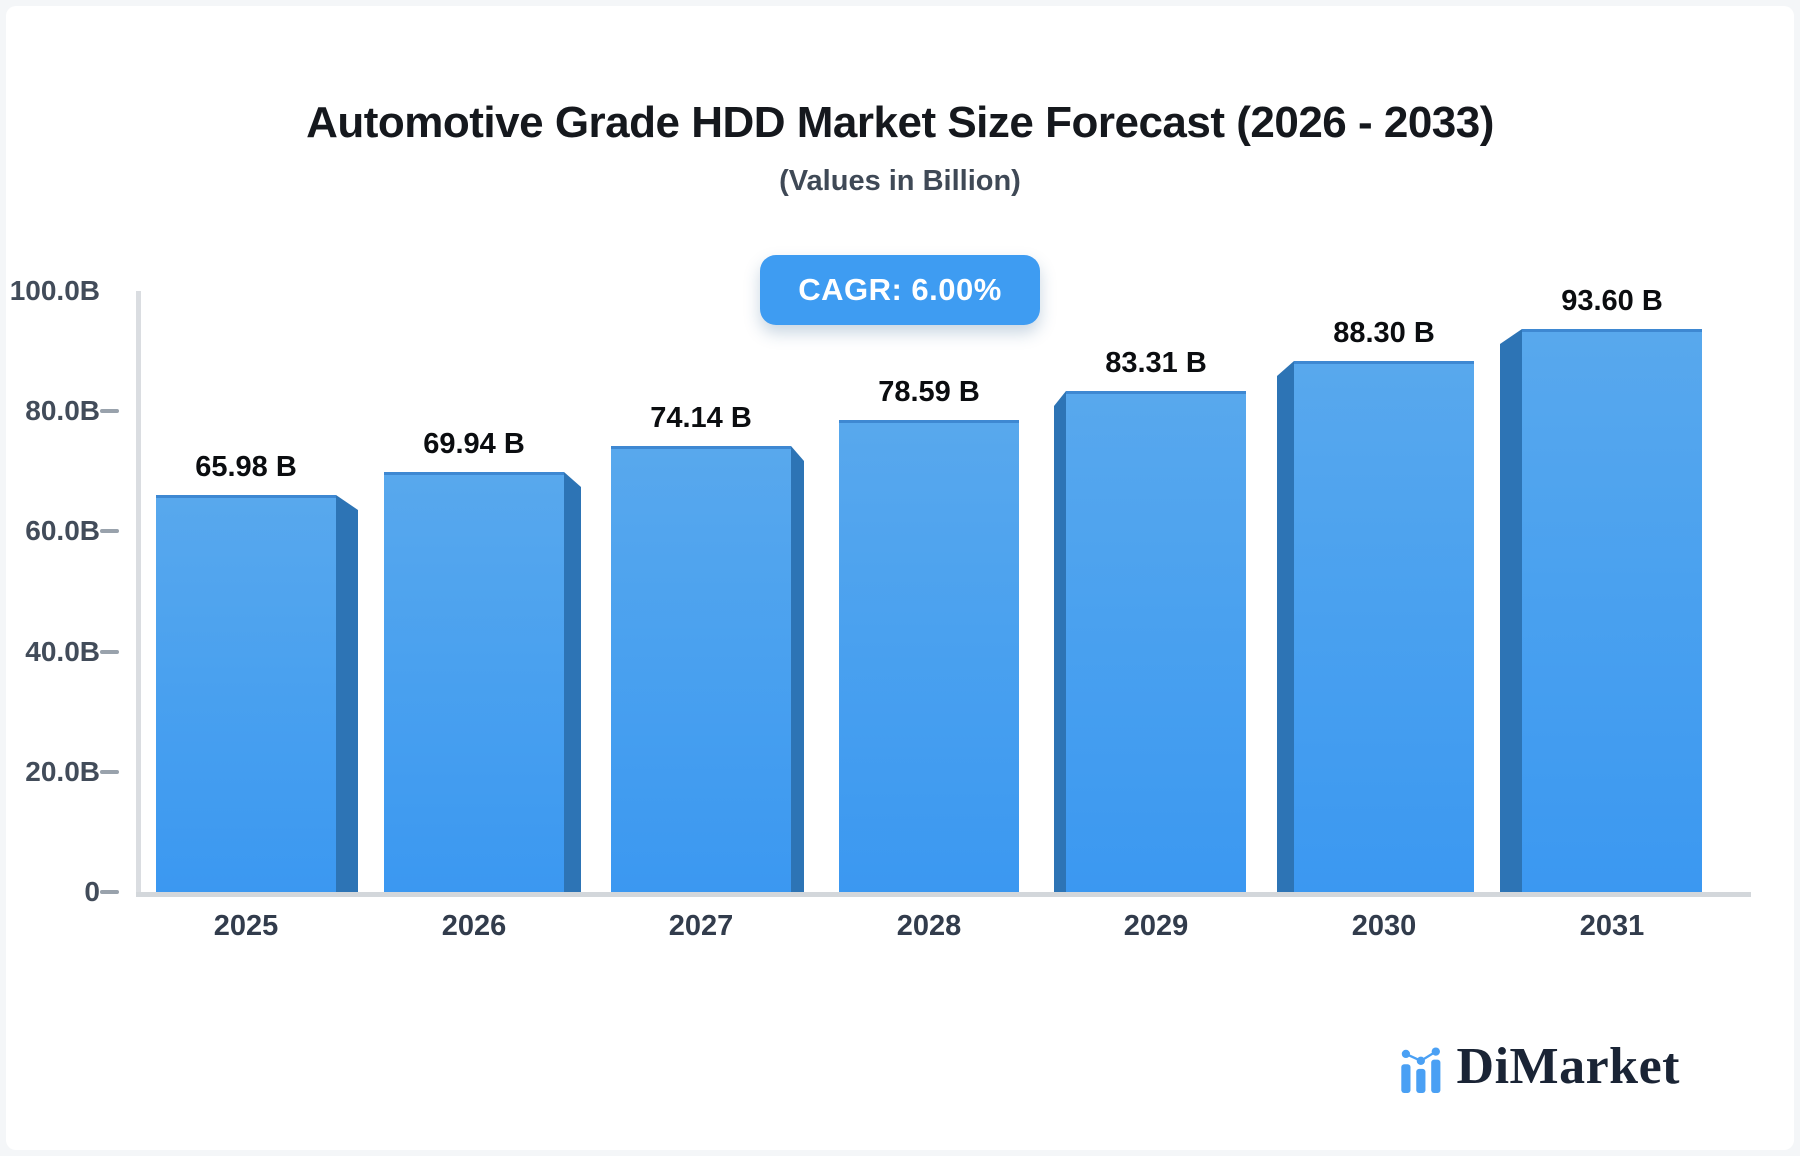 This screenshot has width=1800, height=1156. What do you see at coordinates (246, 926) in the screenshot?
I see `x-tick-label-2025: 2025` at bounding box center [246, 926].